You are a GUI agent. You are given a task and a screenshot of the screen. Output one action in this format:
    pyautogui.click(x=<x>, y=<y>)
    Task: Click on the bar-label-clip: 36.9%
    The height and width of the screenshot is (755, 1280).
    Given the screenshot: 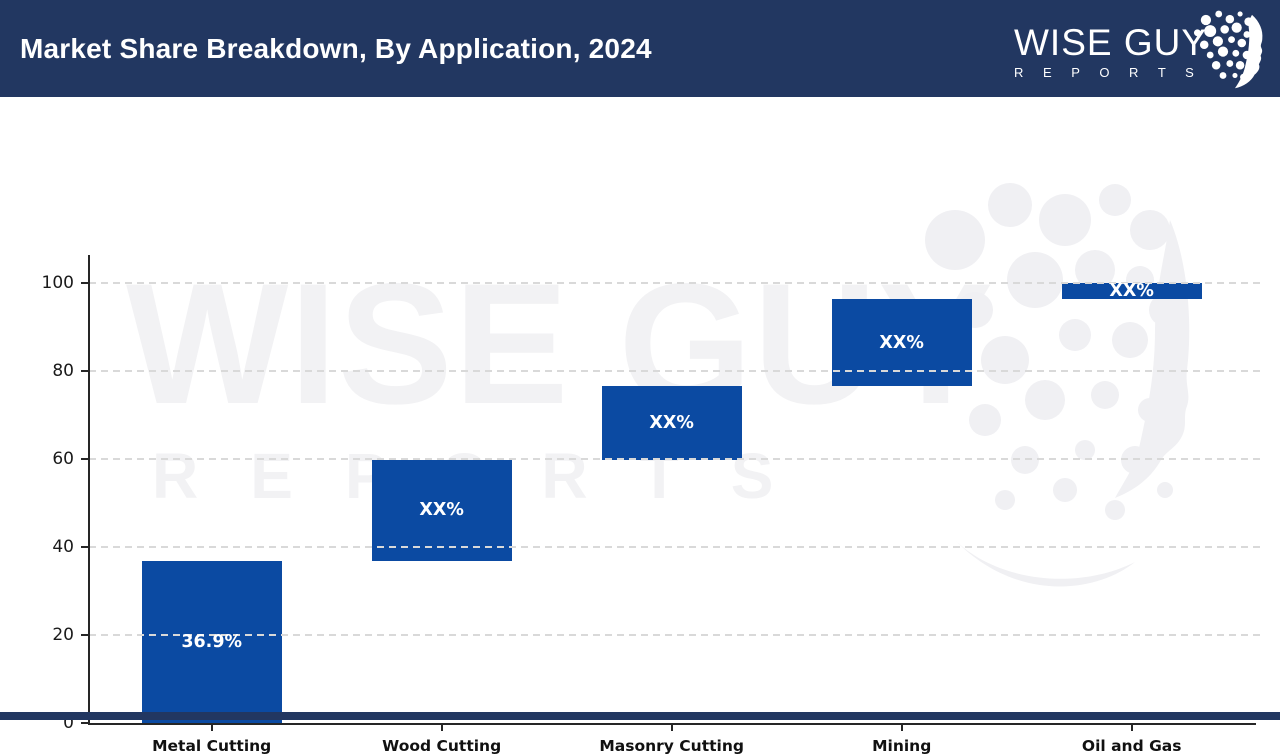 What is the action you would take?
    pyautogui.click(x=212, y=642)
    